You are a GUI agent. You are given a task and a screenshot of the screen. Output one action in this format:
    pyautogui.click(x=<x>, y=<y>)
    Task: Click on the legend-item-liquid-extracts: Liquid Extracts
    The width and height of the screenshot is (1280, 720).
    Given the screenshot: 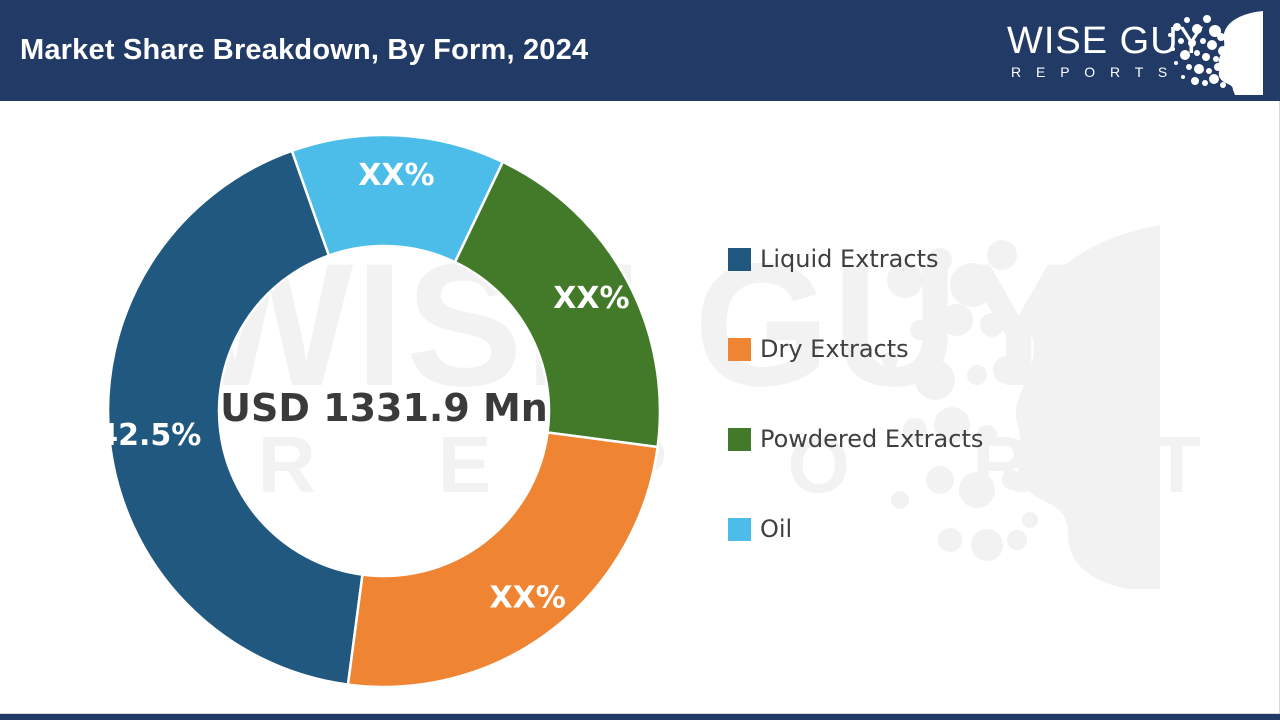 What is the action you would take?
    pyautogui.click(x=833, y=259)
    